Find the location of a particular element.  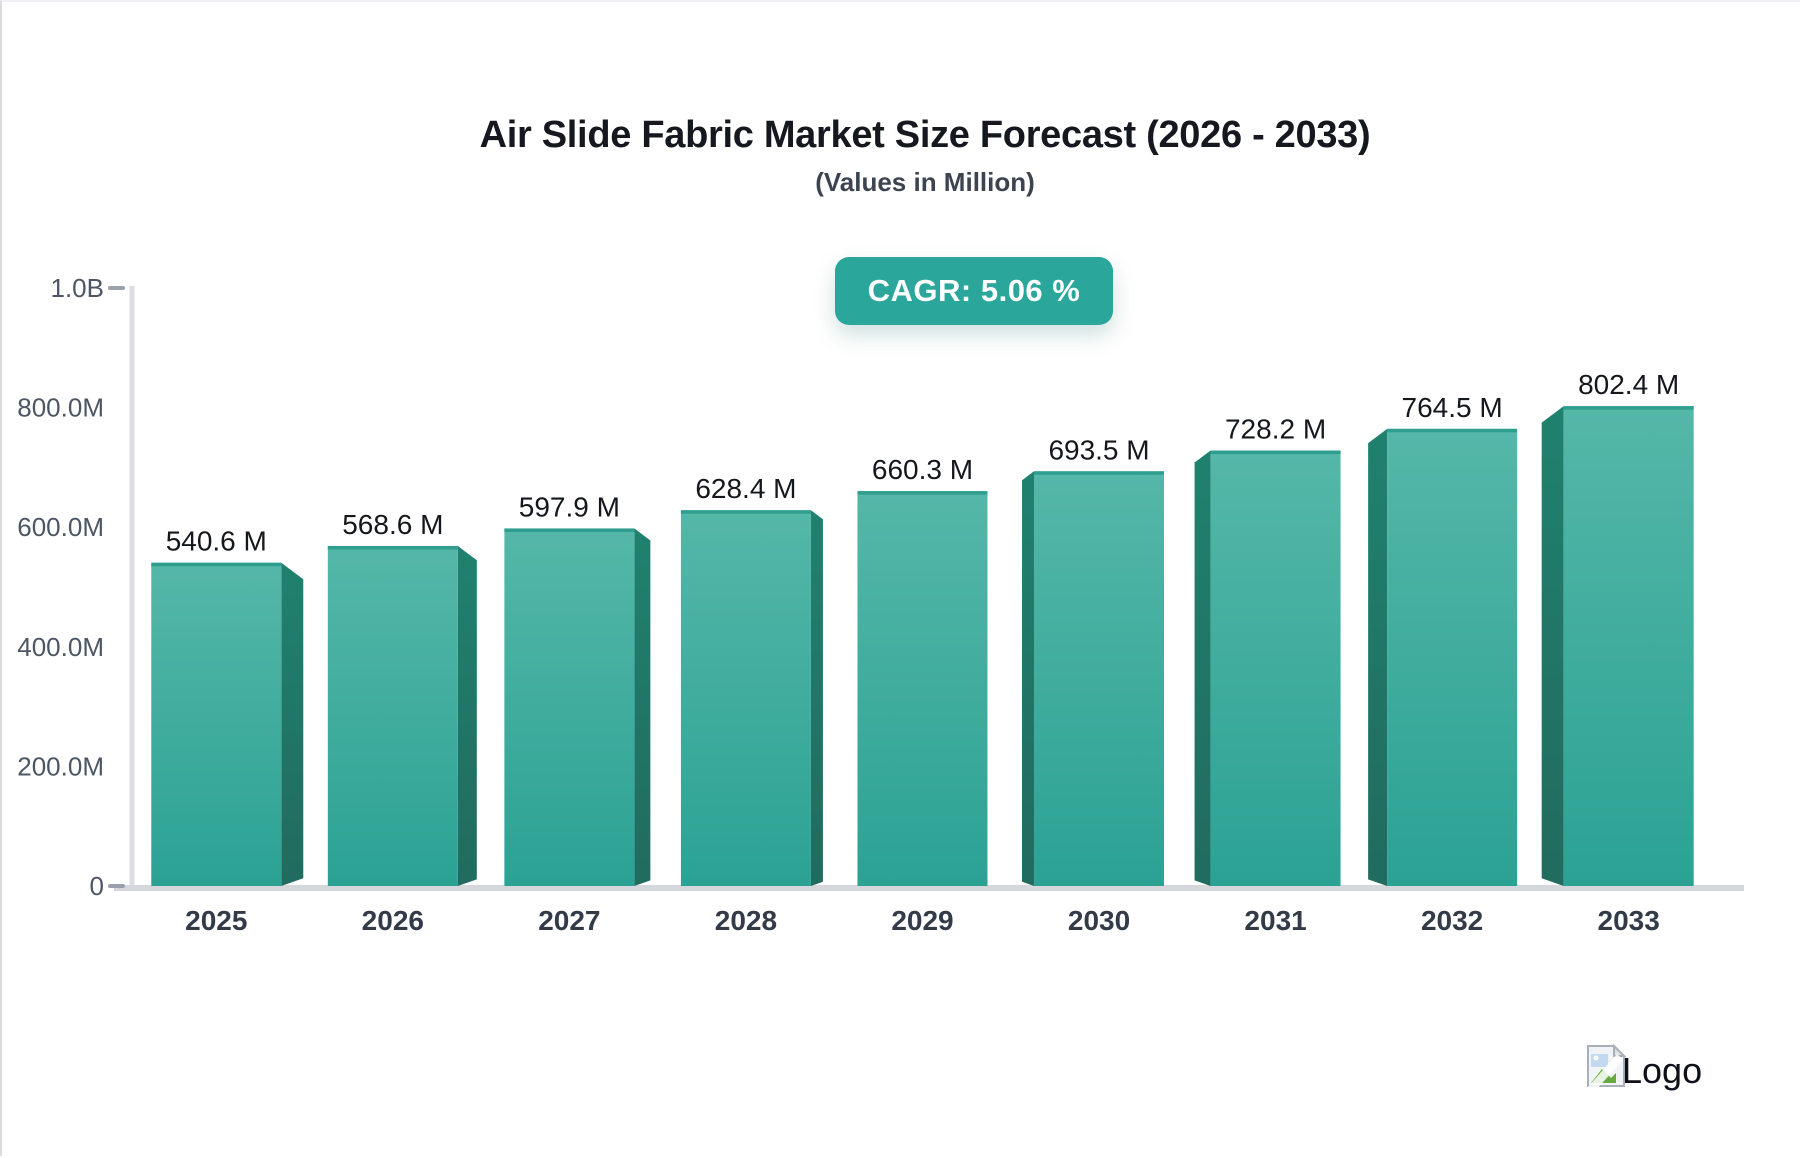

logo-text: Logo is located at coordinates (1662, 1070).